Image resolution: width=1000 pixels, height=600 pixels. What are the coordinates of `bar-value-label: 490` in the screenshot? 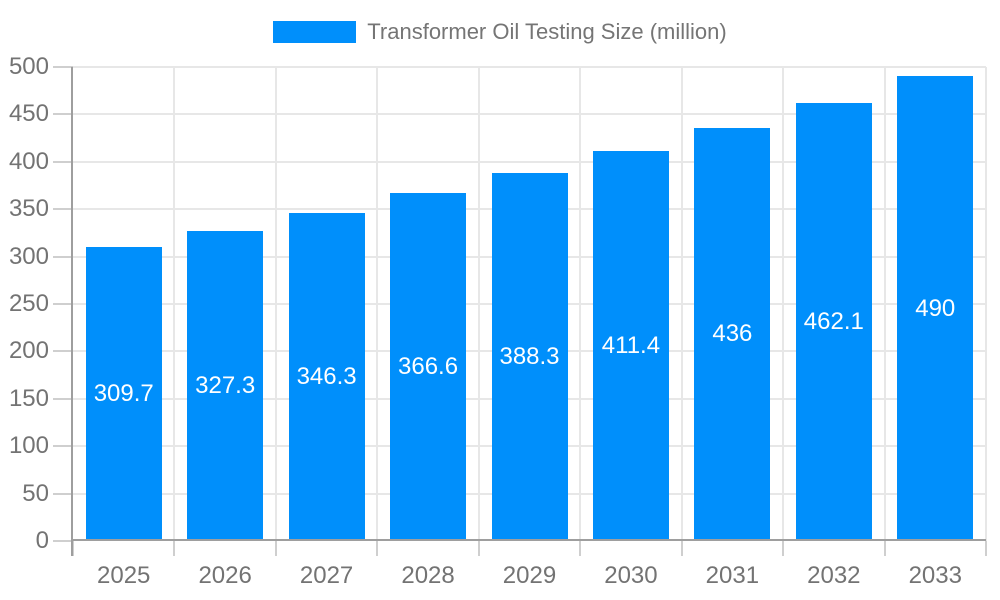 It's located at (935, 308).